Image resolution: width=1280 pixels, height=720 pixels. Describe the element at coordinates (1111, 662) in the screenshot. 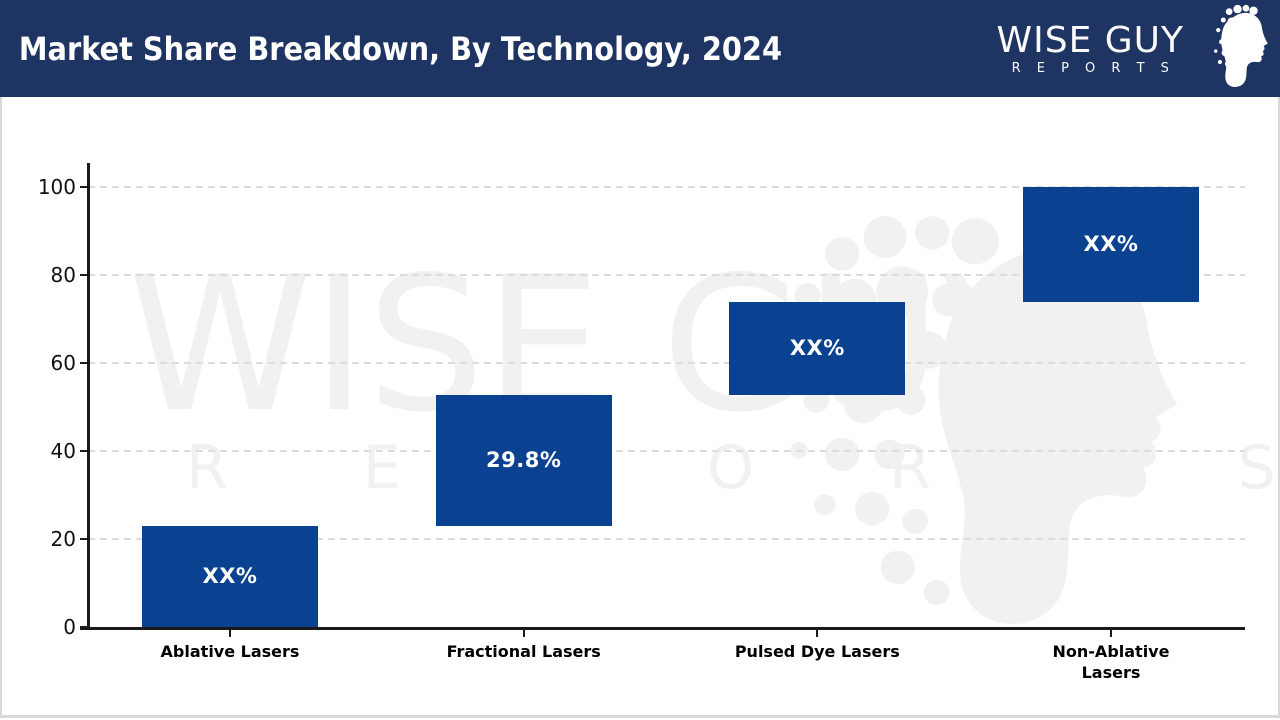

I see `x-category-label: Non-Ablative Lasers` at that location.